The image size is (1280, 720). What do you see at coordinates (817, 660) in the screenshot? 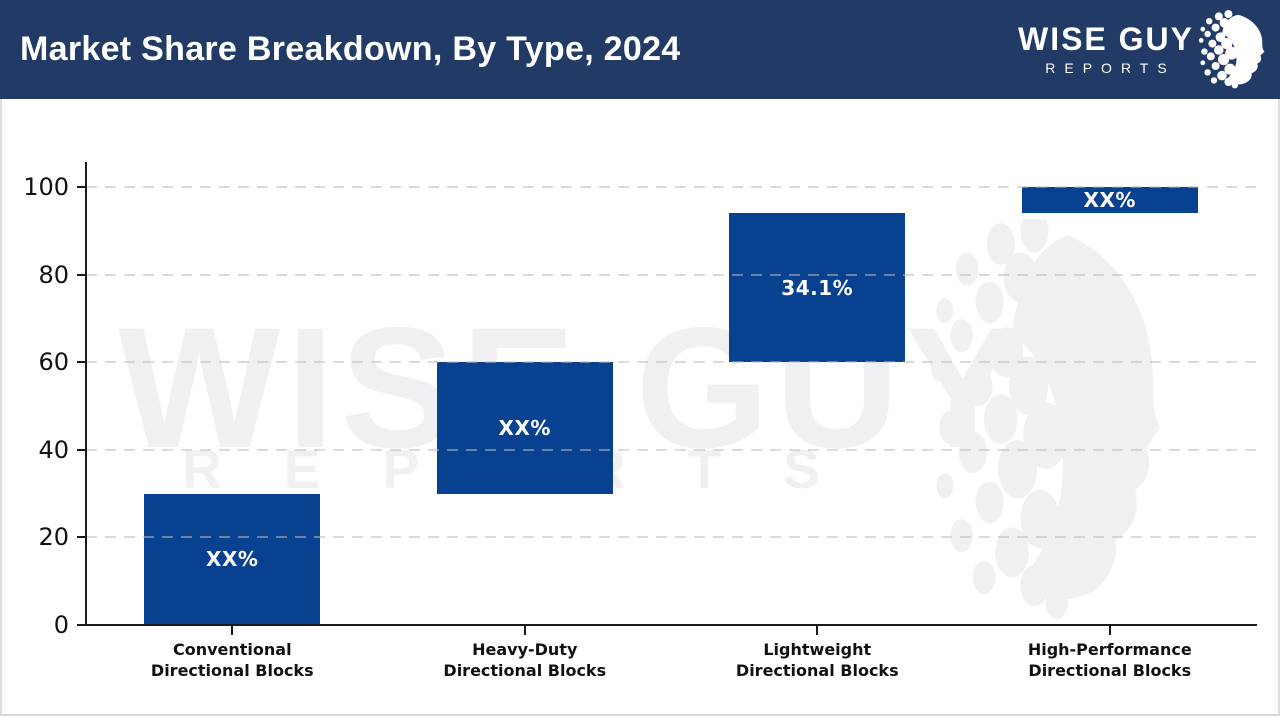
I see `x-category-label: Lightweight Directional Blocks` at bounding box center [817, 660].